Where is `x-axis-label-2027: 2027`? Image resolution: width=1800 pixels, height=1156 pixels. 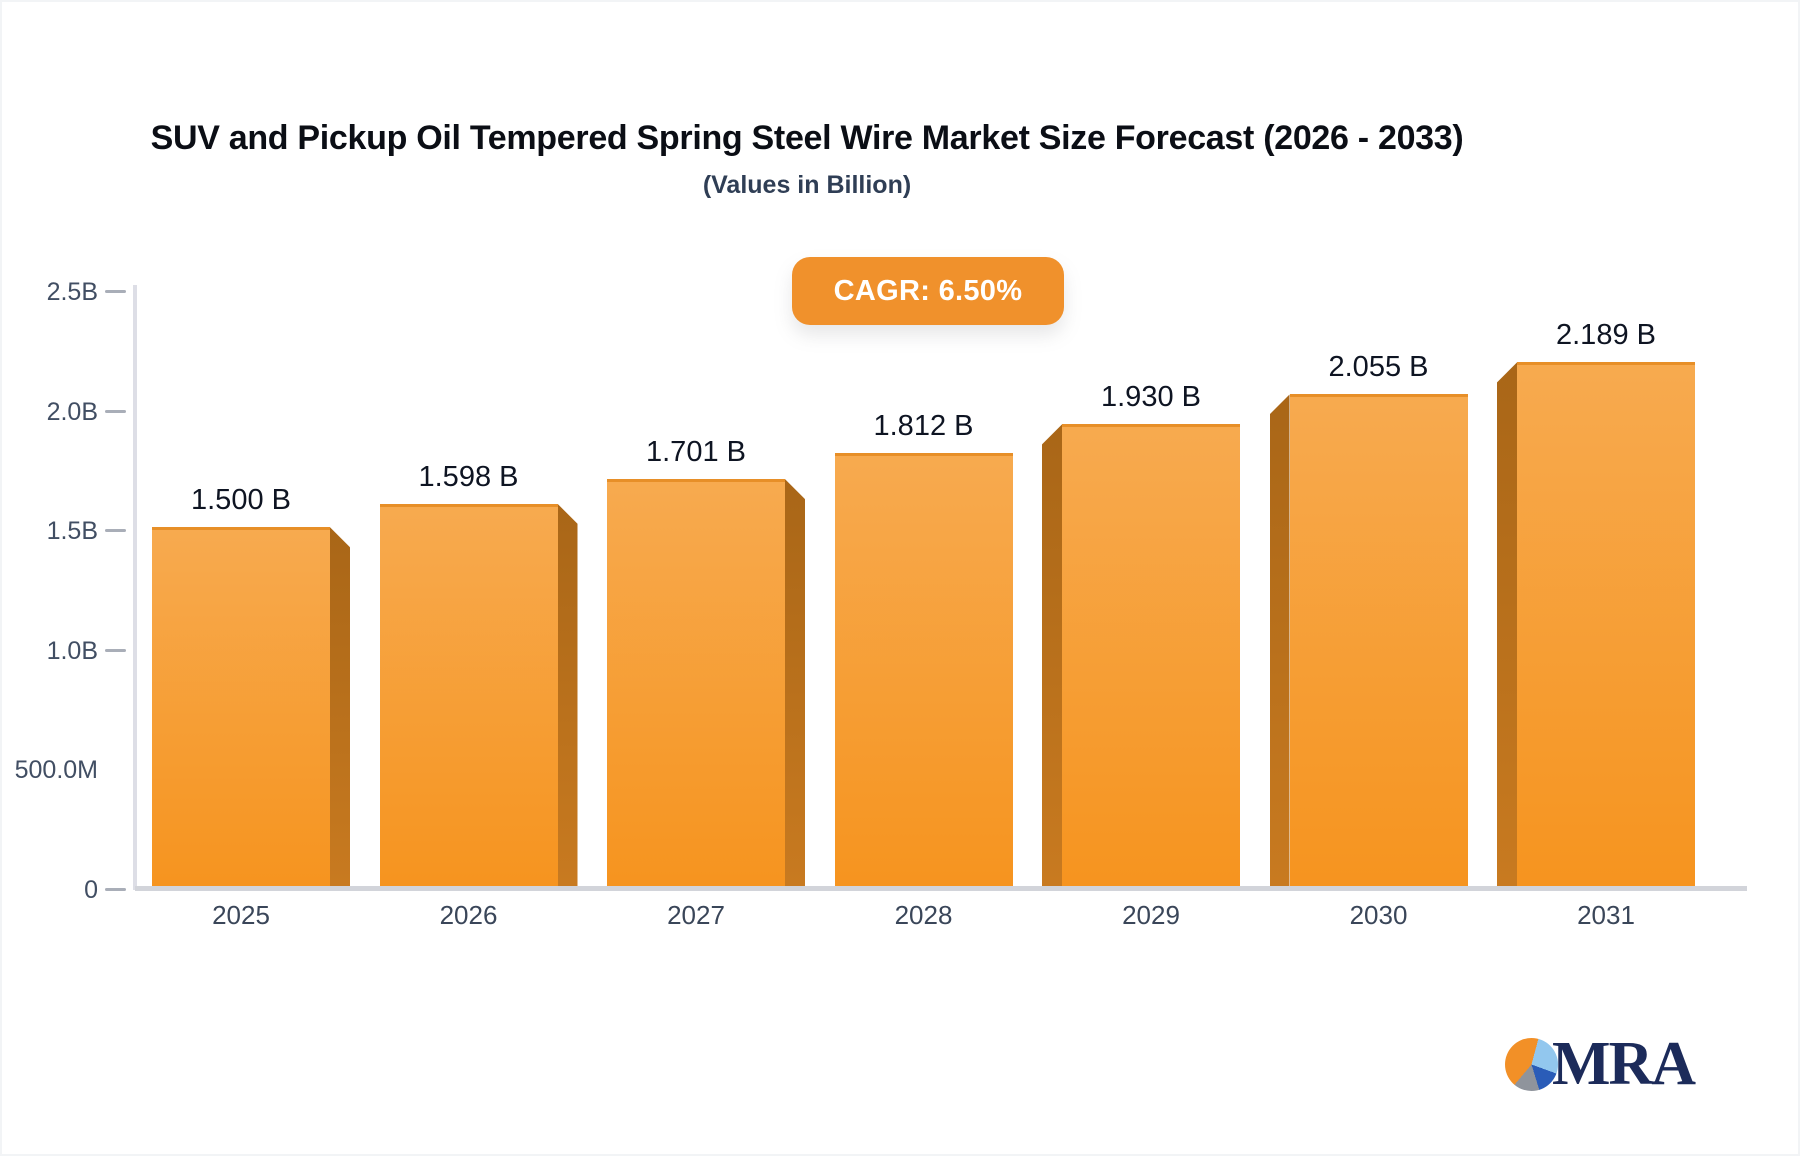 x-axis-label-2027: 2027 is located at coordinates (696, 915).